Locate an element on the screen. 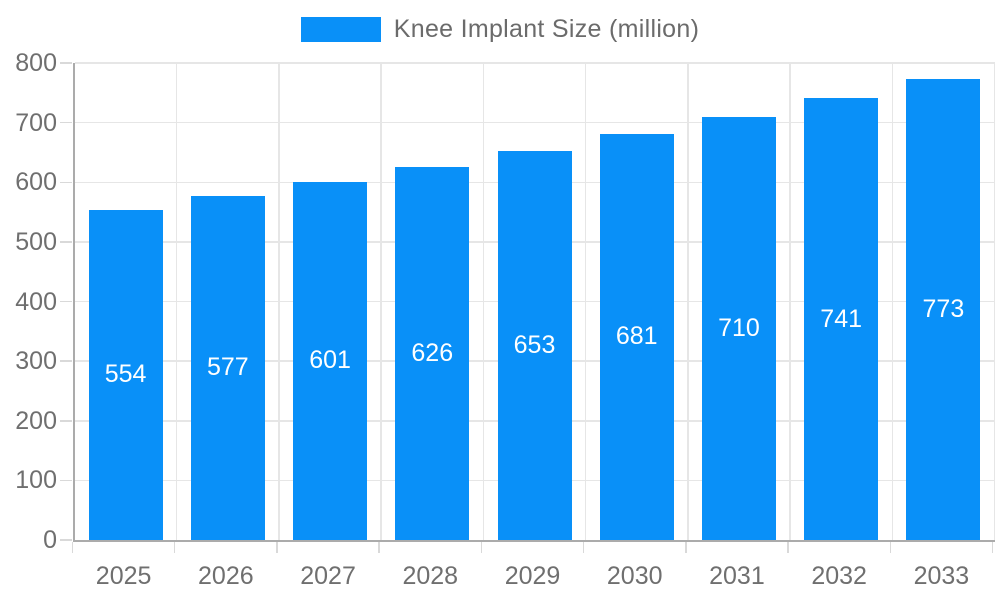 The width and height of the screenshot is (1000, 600). x-tick-label: 2029 is located at coordinates (532, 576).